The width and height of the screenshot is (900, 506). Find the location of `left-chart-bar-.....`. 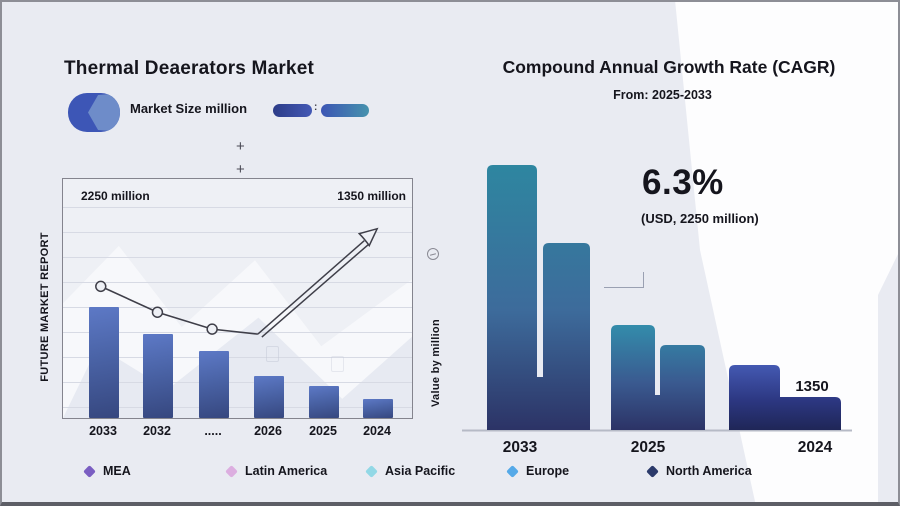

left-chart-bar-..... is located at coordinates (214, 384).